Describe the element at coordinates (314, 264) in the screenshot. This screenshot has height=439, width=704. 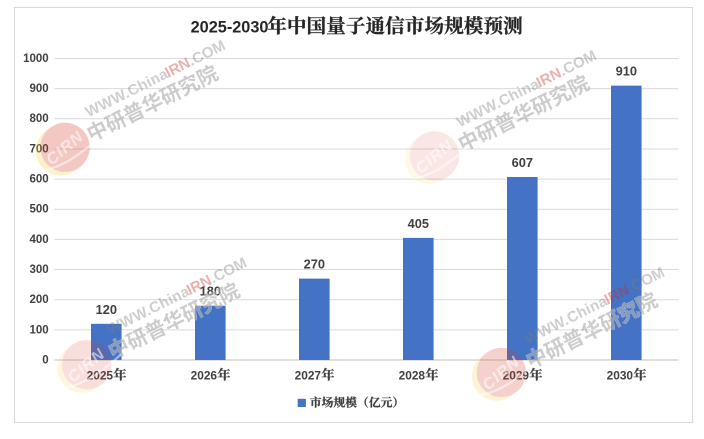
I see `svg-text: 270` at that location.